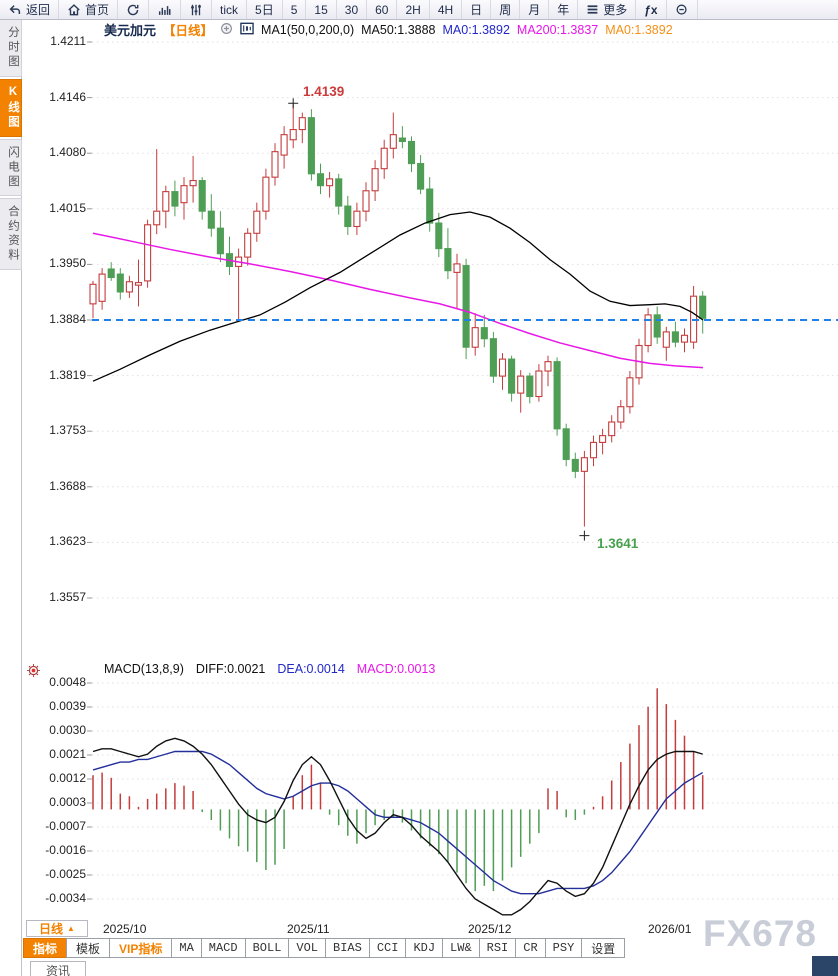 This screenshot has height=976, width=838. Describe the element at coordinates (226, 30) in the screenshot. I see `circle-plus-icon` at that location.